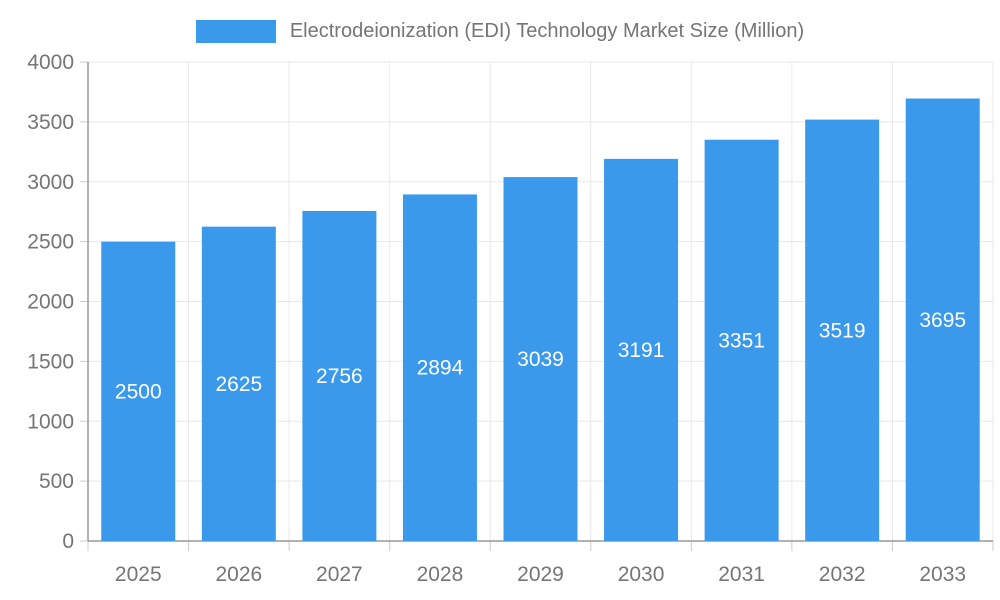 This screenshot has height=600, width=1000. What do you see at coordinates (942, 574) in the screenshot?
I see `x-tick-label: 2033` at bounding box center [942, 574].